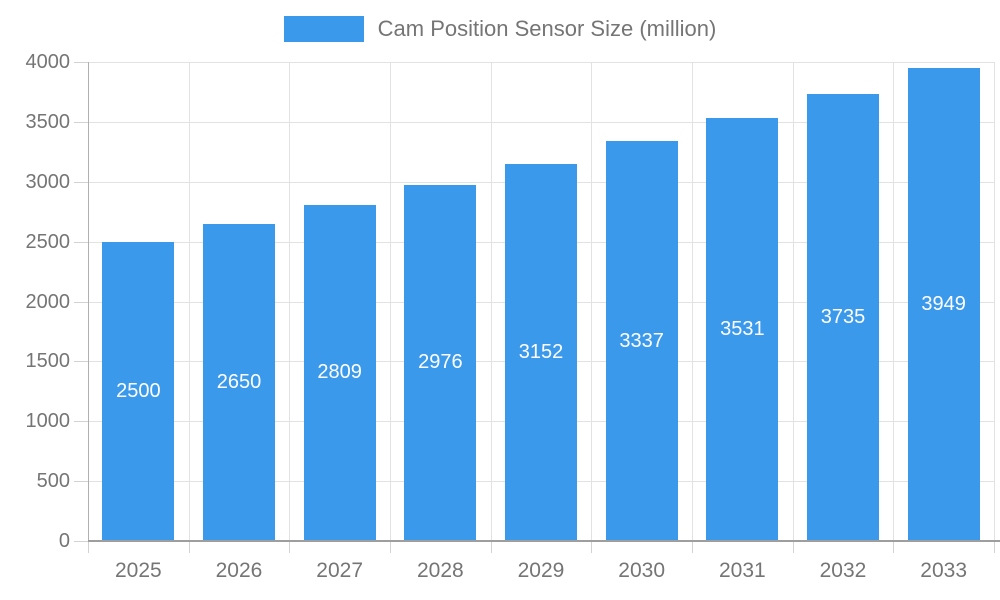  What do you see at coordinates (544, 541) in the screenshot?
I see `x-axis-line` at bounding box center [544, 541].